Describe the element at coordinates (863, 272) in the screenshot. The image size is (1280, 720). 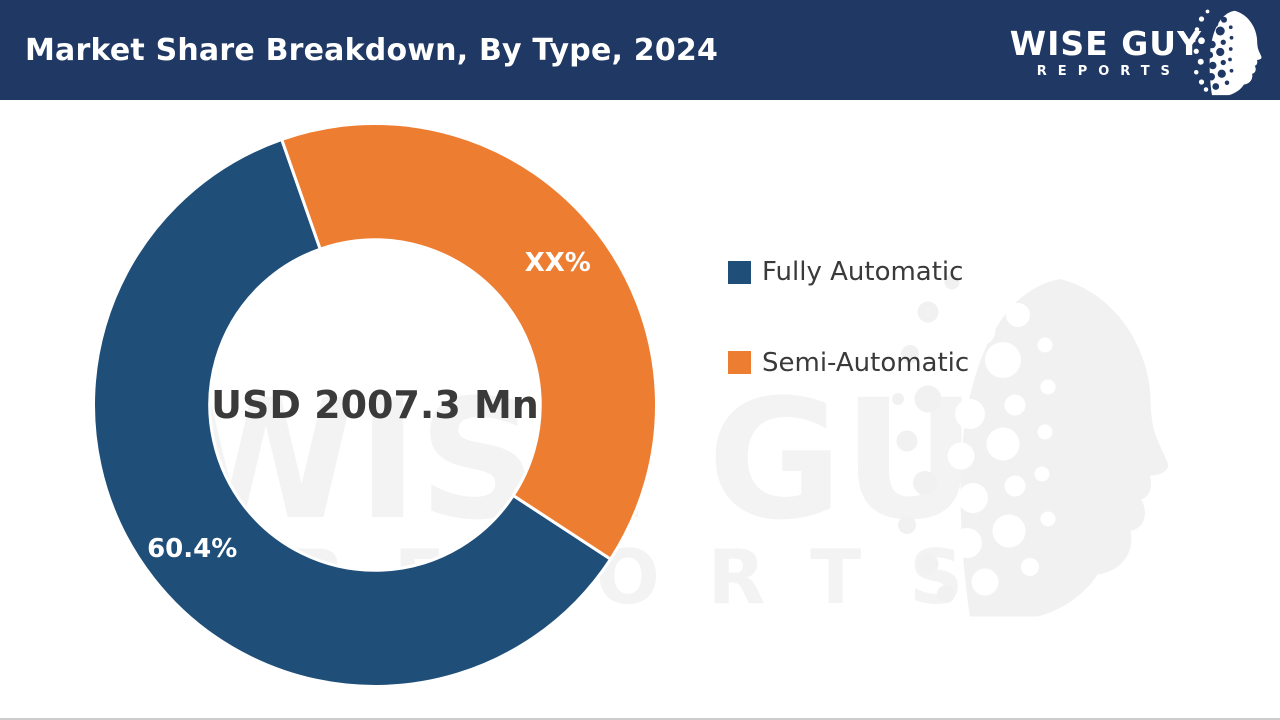
I see `legend-label: Fully Automatic` at that location.